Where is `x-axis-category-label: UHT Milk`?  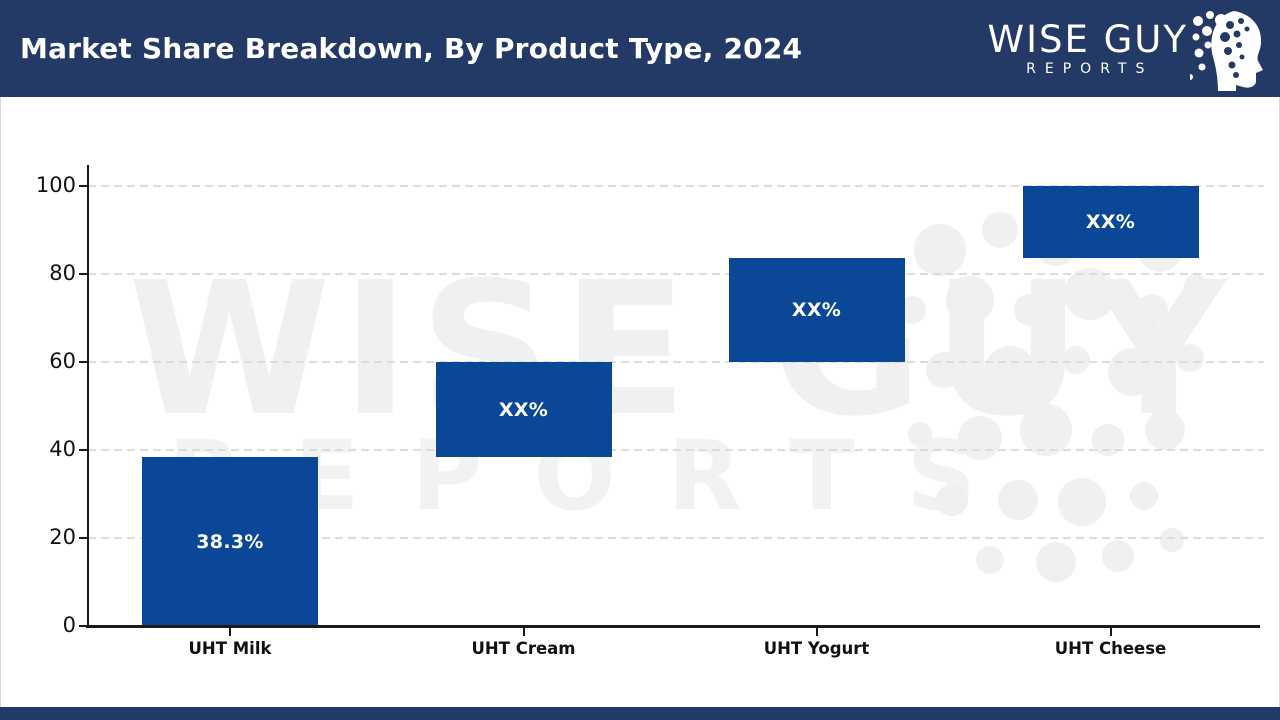 x-axis-category-label: UHT Milk is located at coordinates (230, 648).